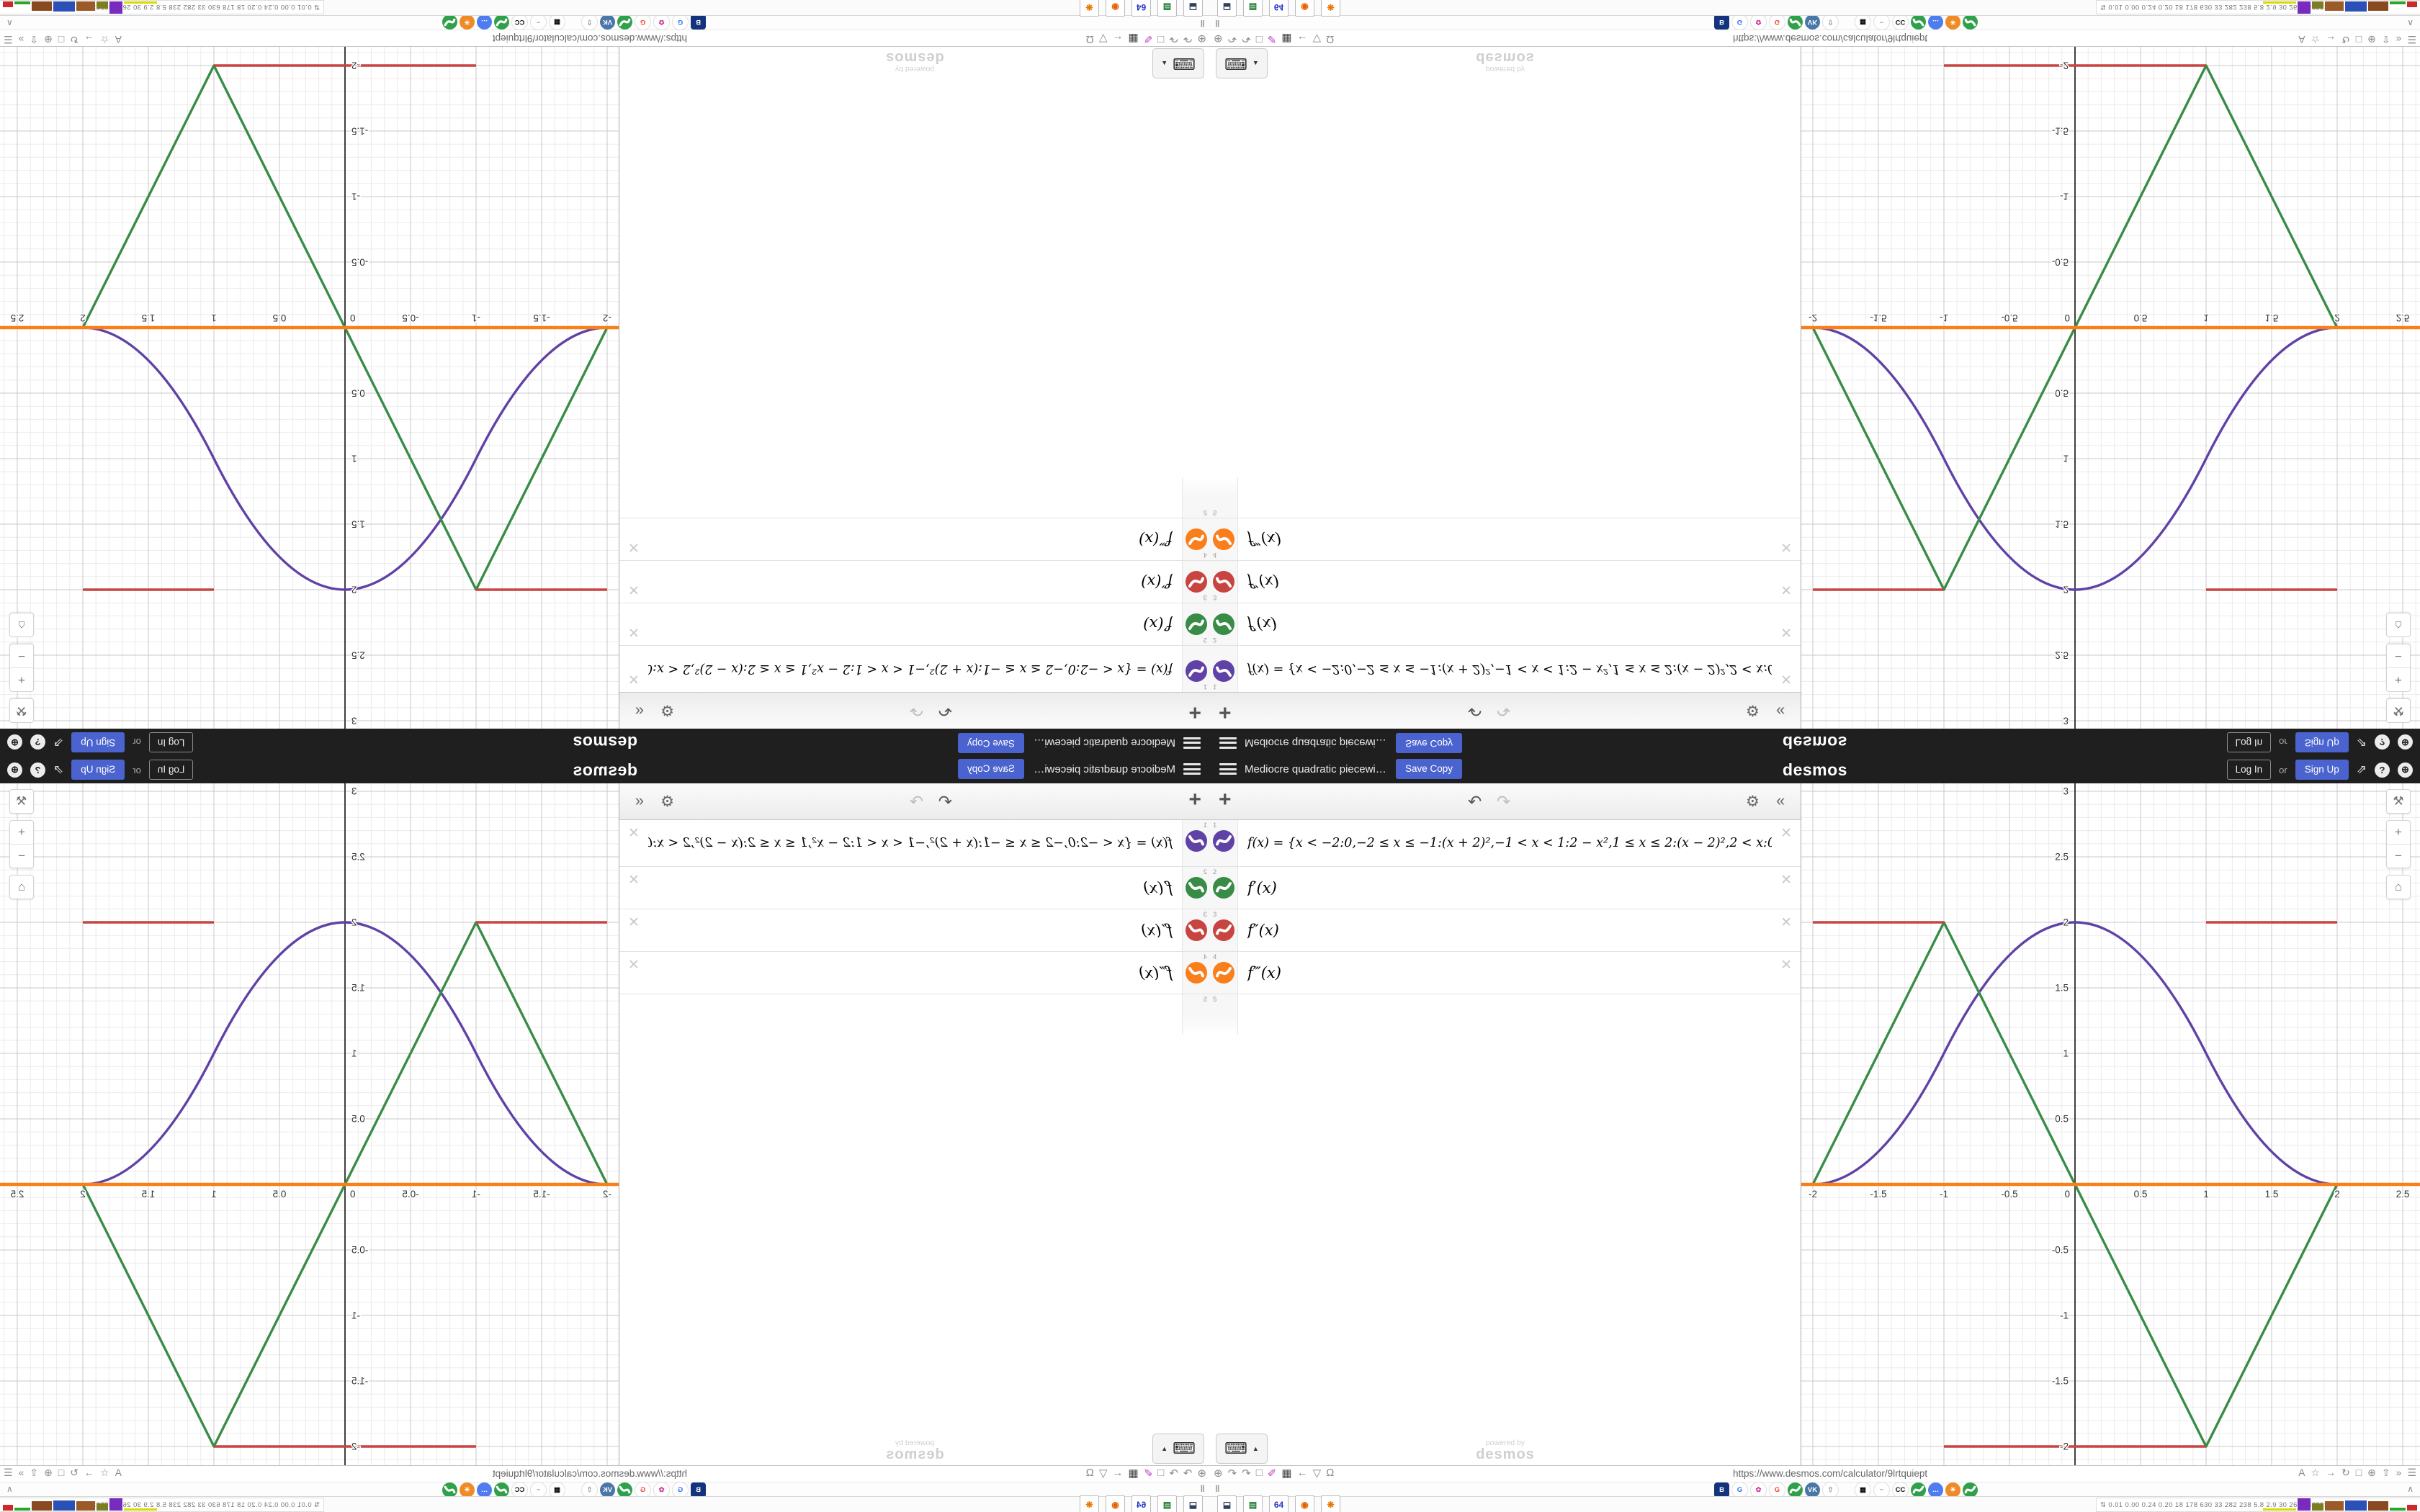  Describe the element at coordinates (1227, 8) in the screenshot. I see `screenshot-tool-icon: ⬓` at that location.